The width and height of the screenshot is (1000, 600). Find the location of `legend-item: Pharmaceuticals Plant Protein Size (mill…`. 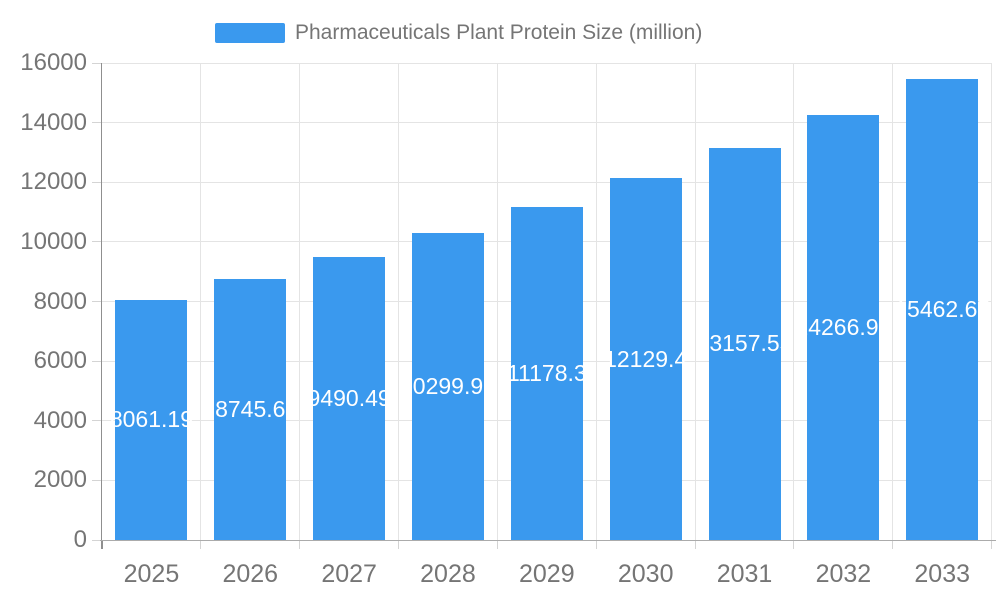

legend-item: Pharmaceuticals Plant Protein Size (mill… is located at coordinates (459, 32).